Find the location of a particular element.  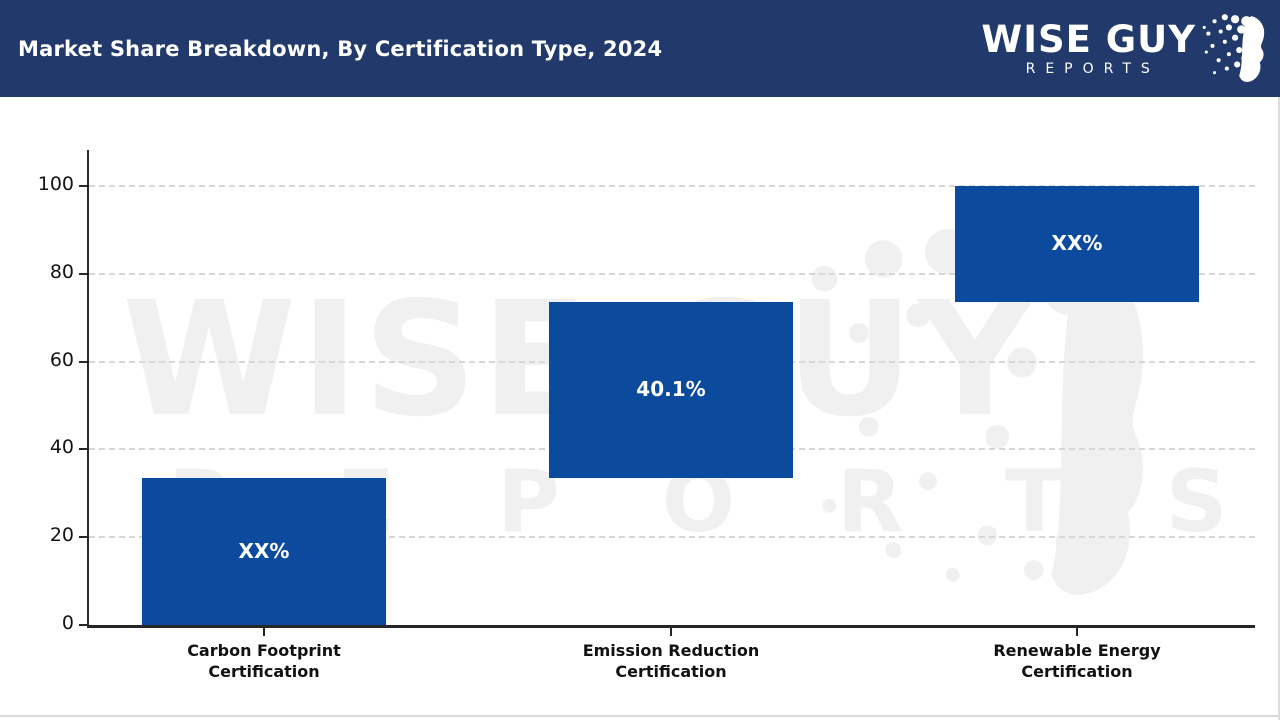

bottom-divider is located at coordinates (640, 716).